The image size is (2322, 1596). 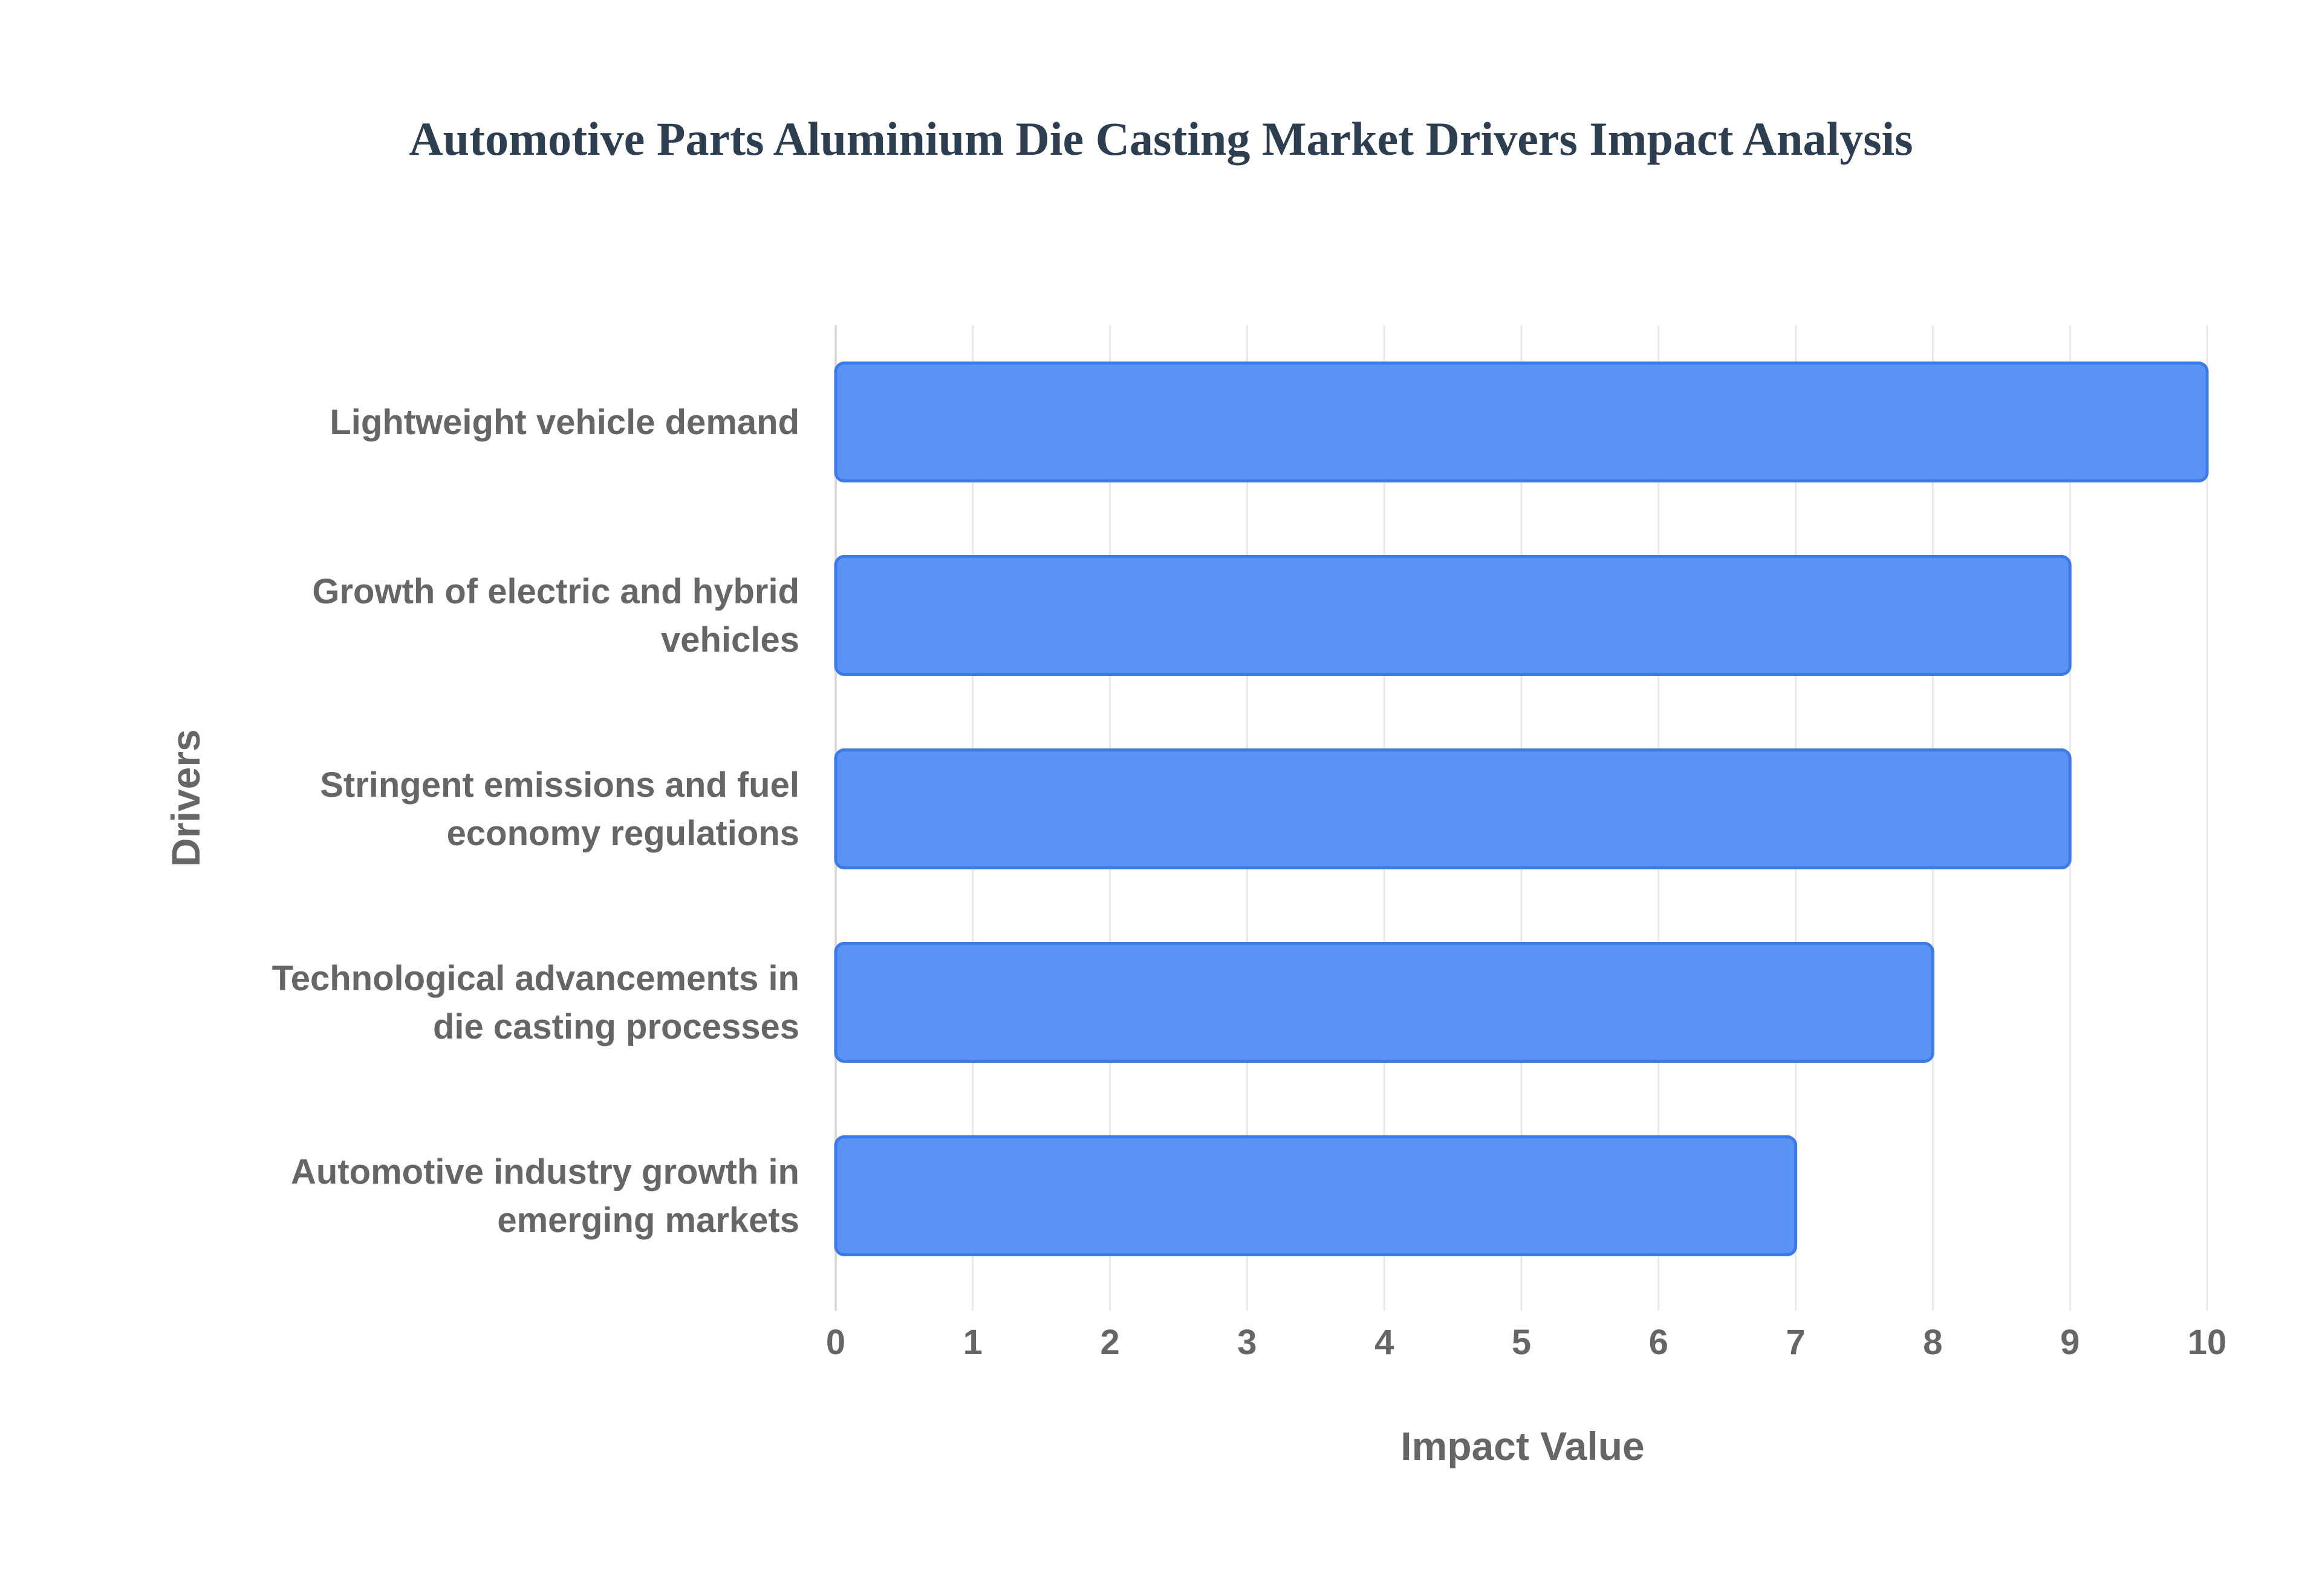 I want to click on x-tick-label: 2, so click(x=1109, y=1342).